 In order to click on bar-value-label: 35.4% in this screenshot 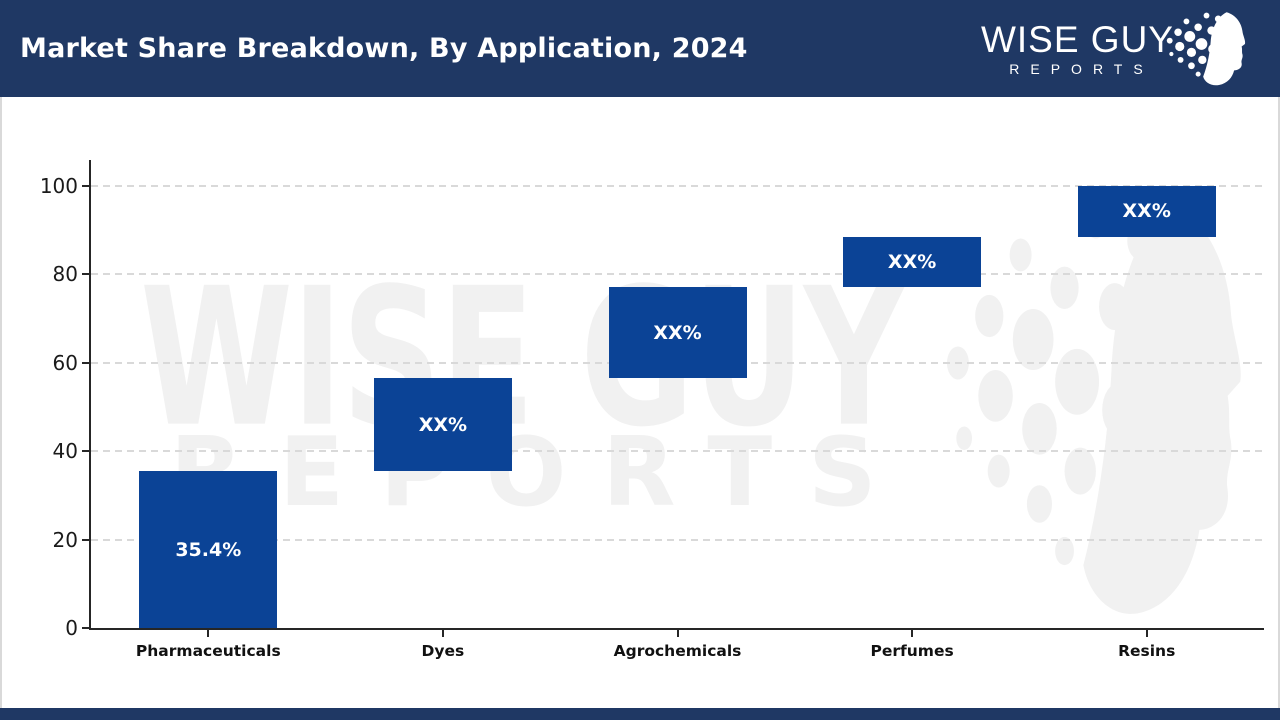, I will do `click(208, 549)`.